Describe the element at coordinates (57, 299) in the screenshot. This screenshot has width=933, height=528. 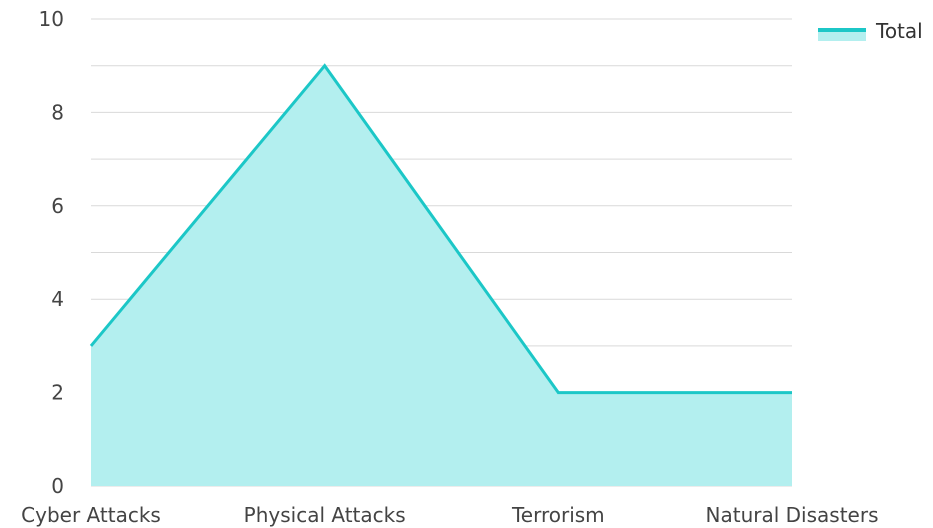
I see `y-tick-label: 4` at that location.